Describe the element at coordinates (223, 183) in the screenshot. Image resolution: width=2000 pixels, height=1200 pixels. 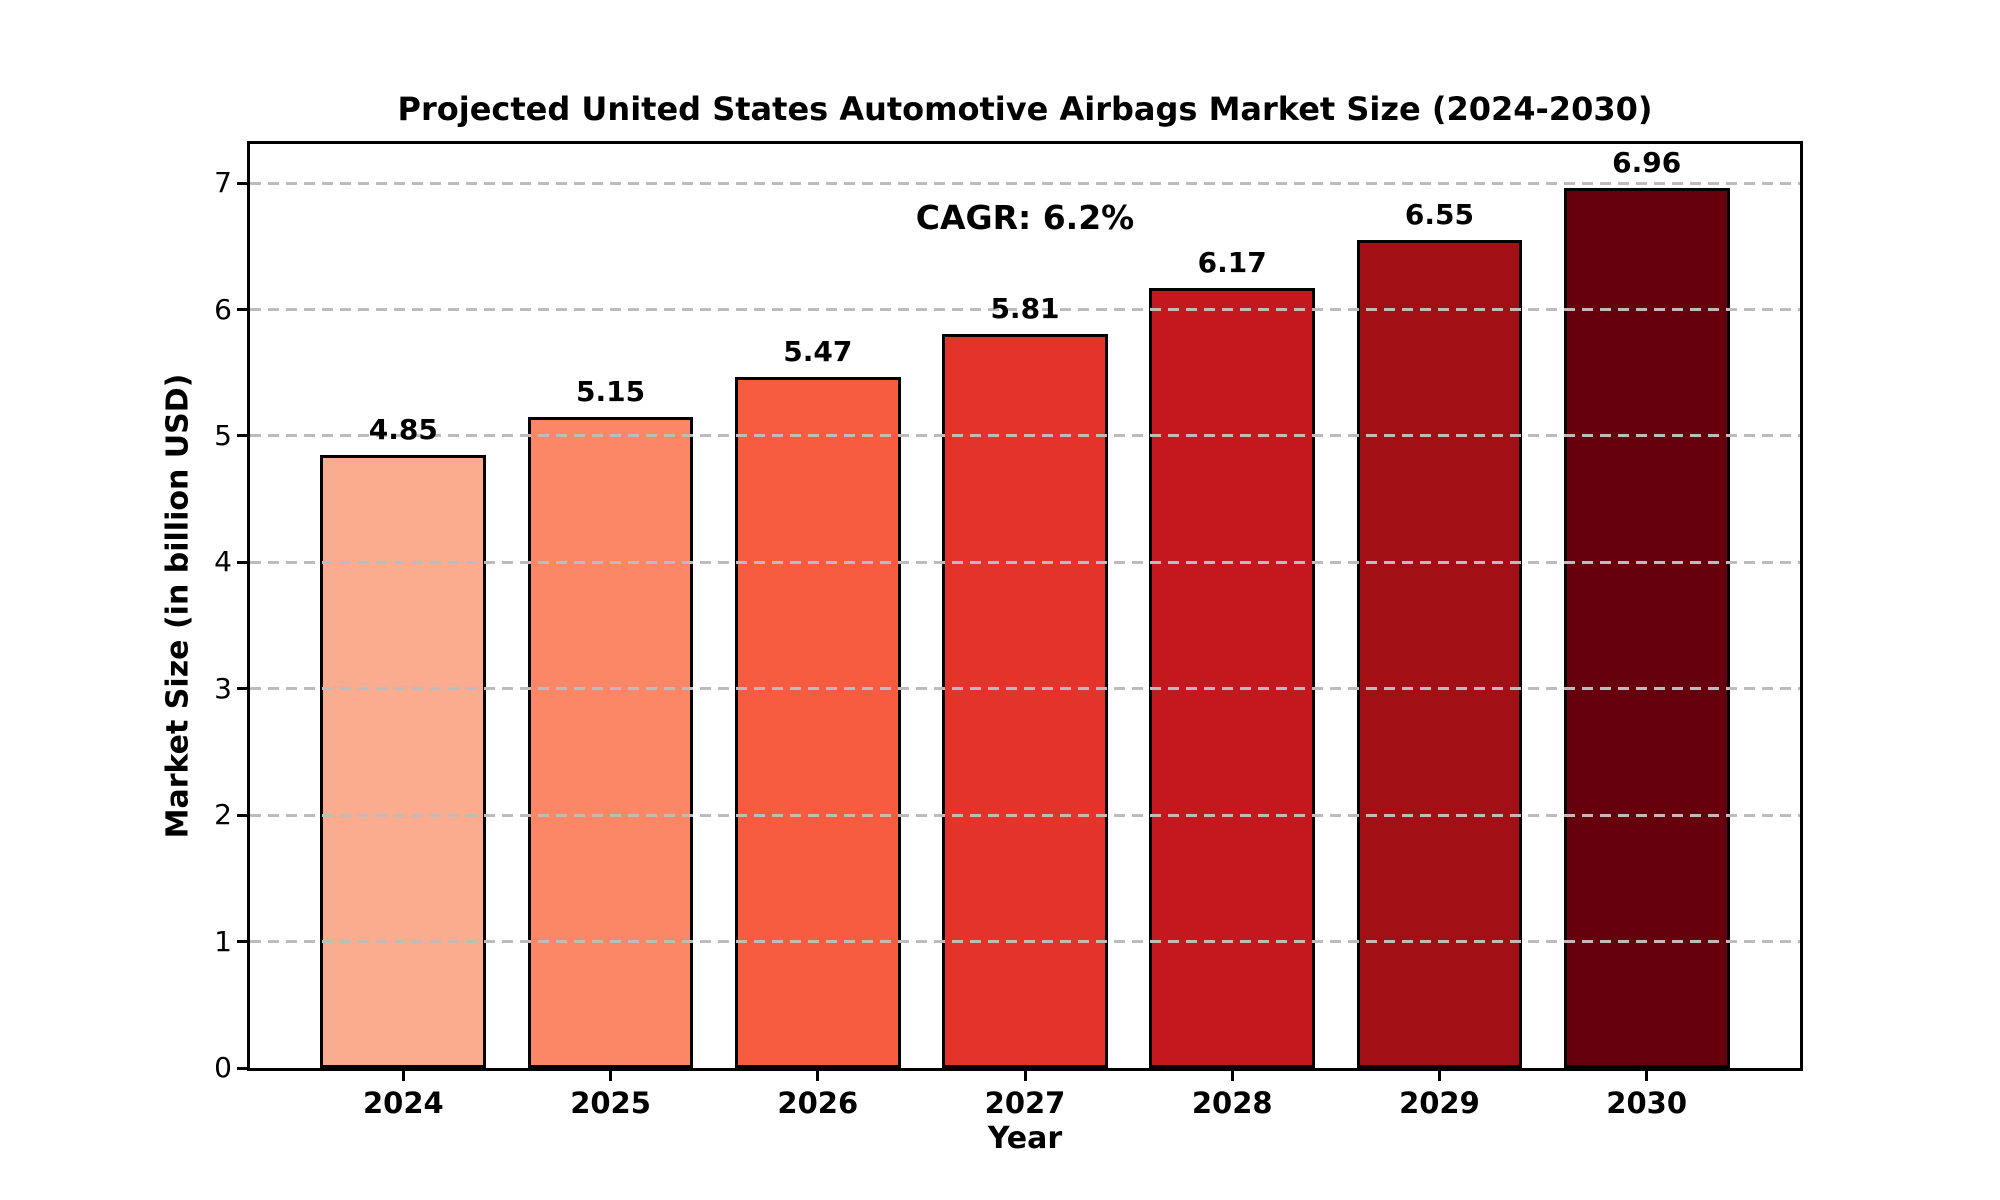
I see `y-tick-label-7: 7` at that location.